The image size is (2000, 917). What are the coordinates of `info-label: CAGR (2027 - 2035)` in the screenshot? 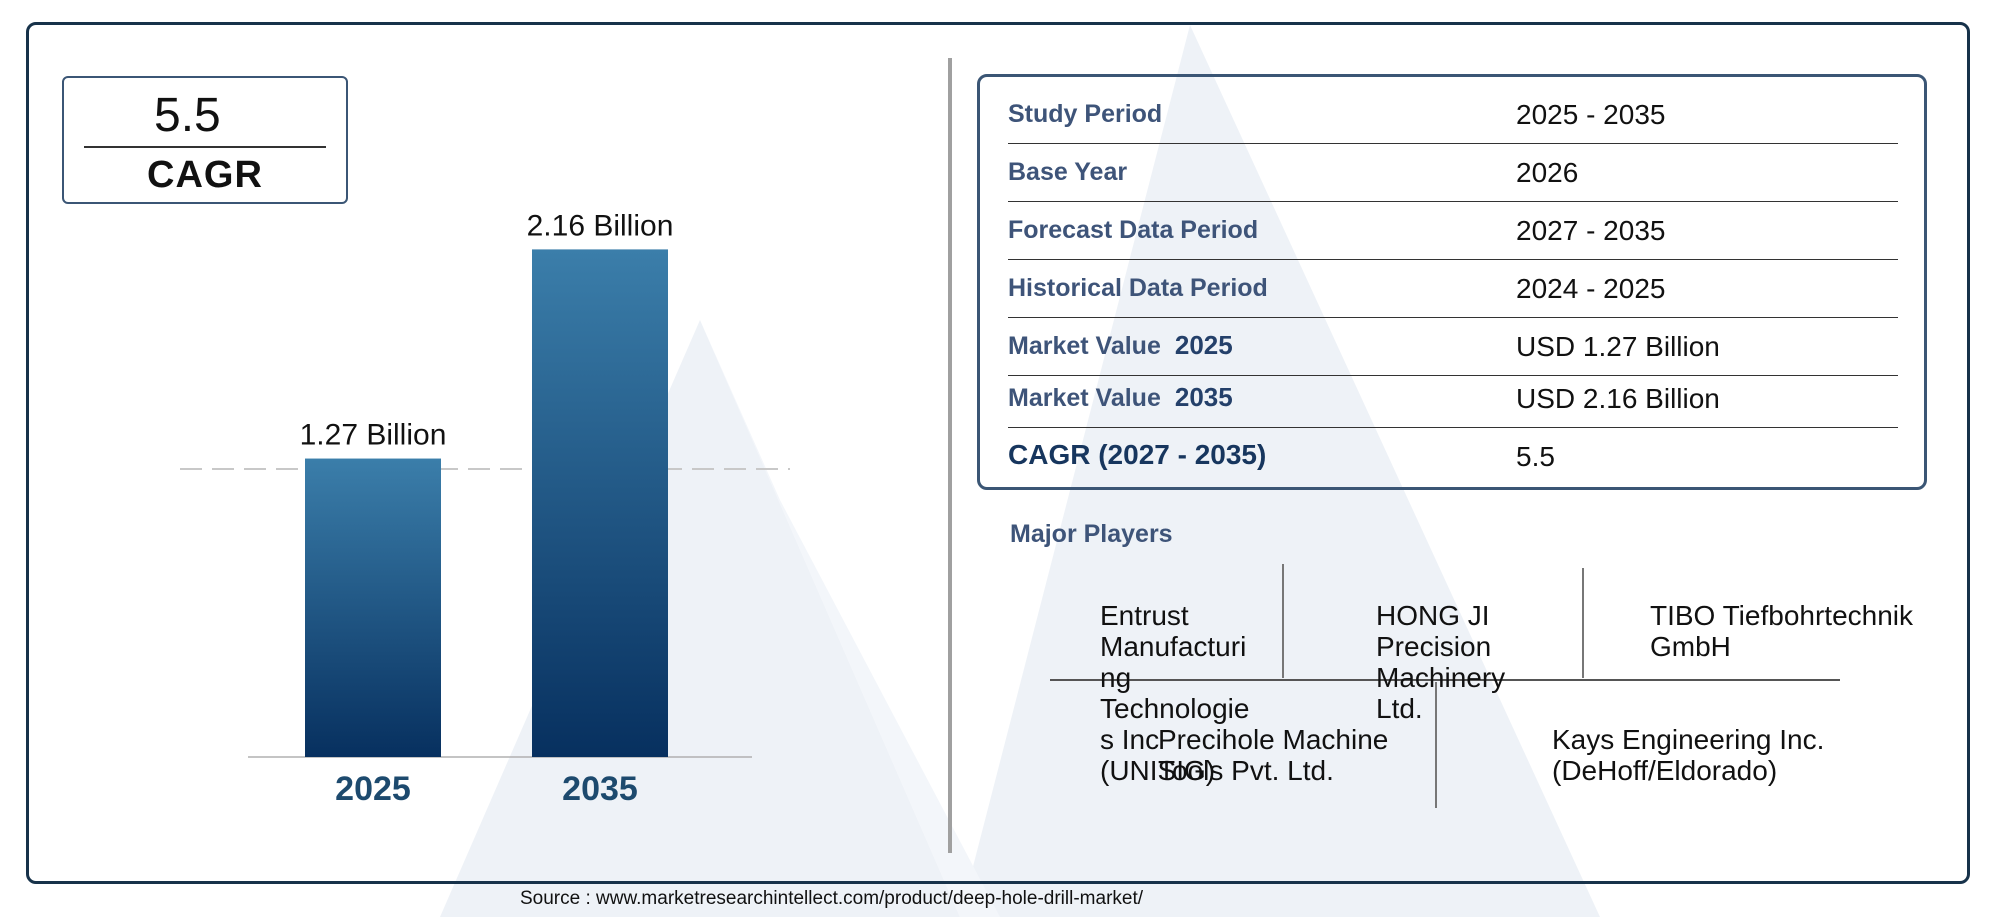 It's located at (1137, 454).